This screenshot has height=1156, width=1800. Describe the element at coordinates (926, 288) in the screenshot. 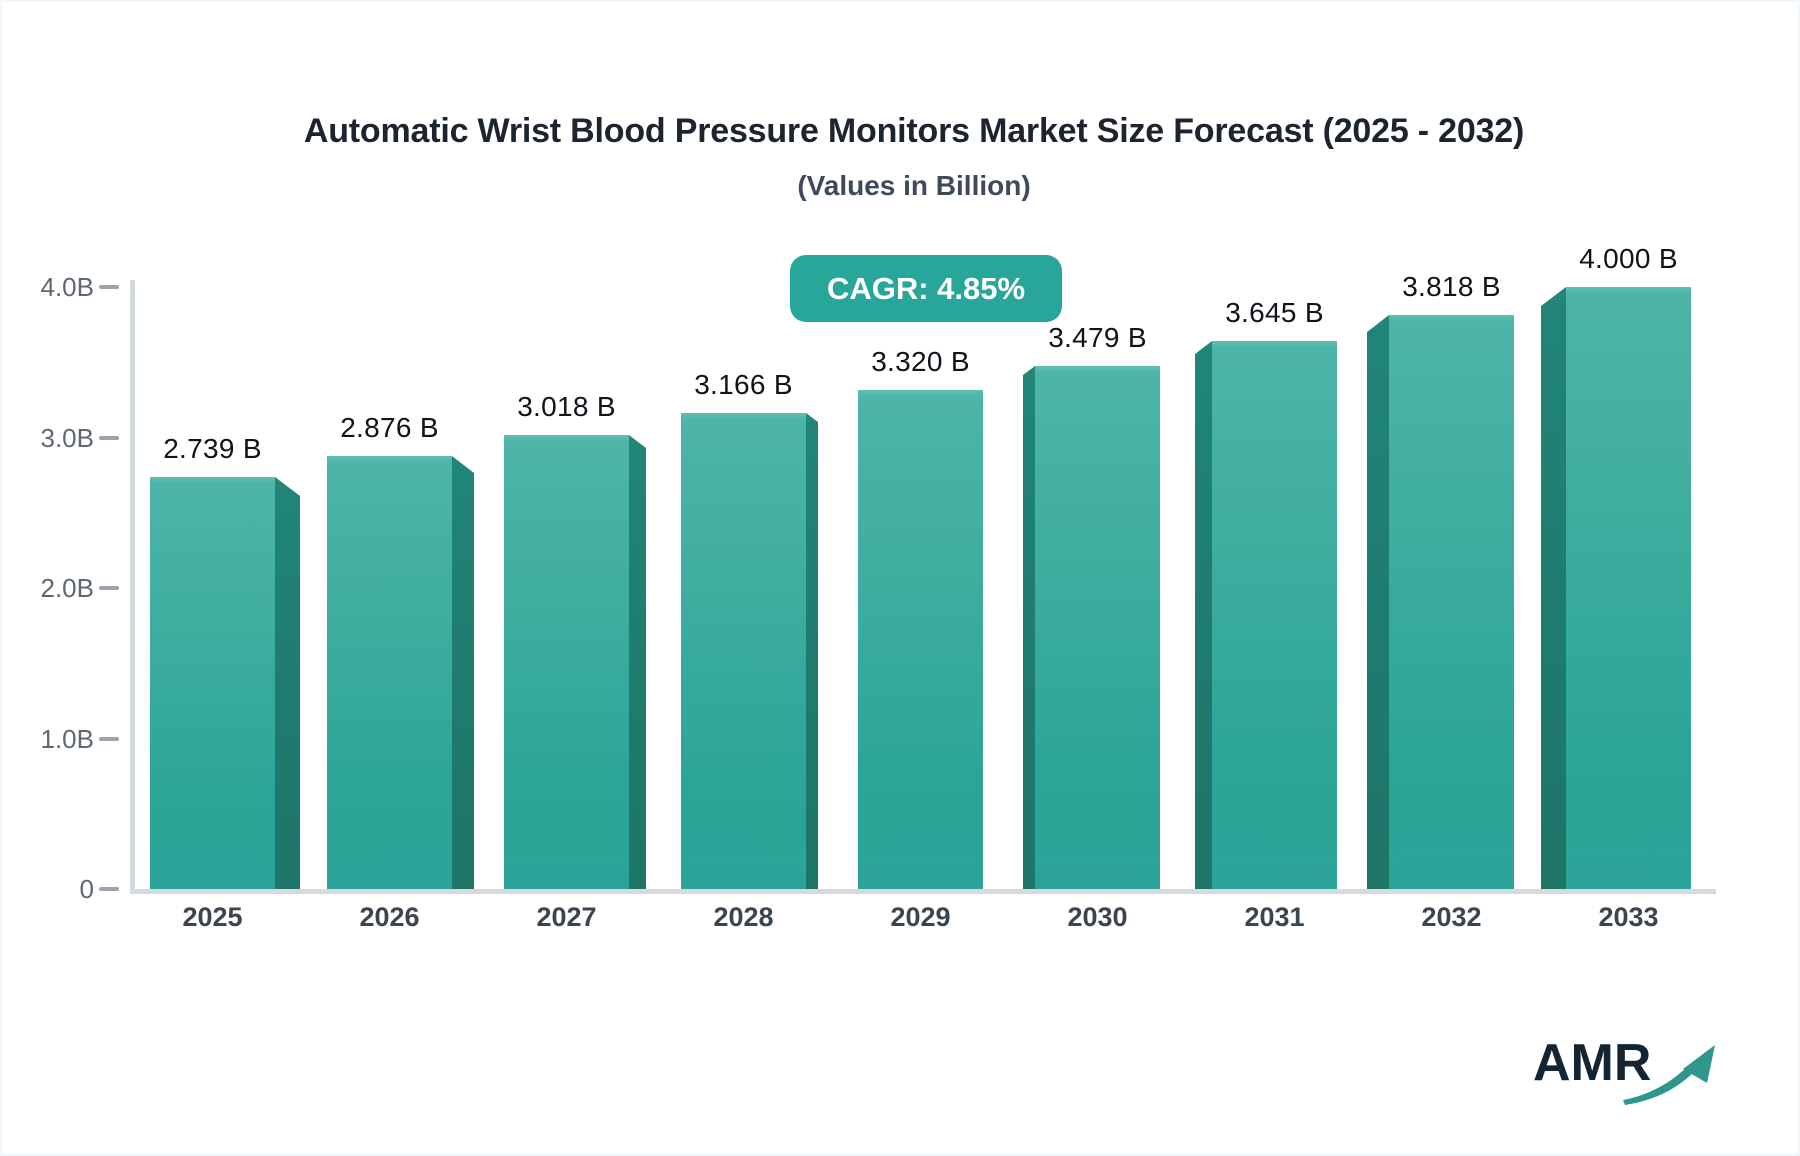

I see `cagr-badge: CAGR: 4.85%` at that location.